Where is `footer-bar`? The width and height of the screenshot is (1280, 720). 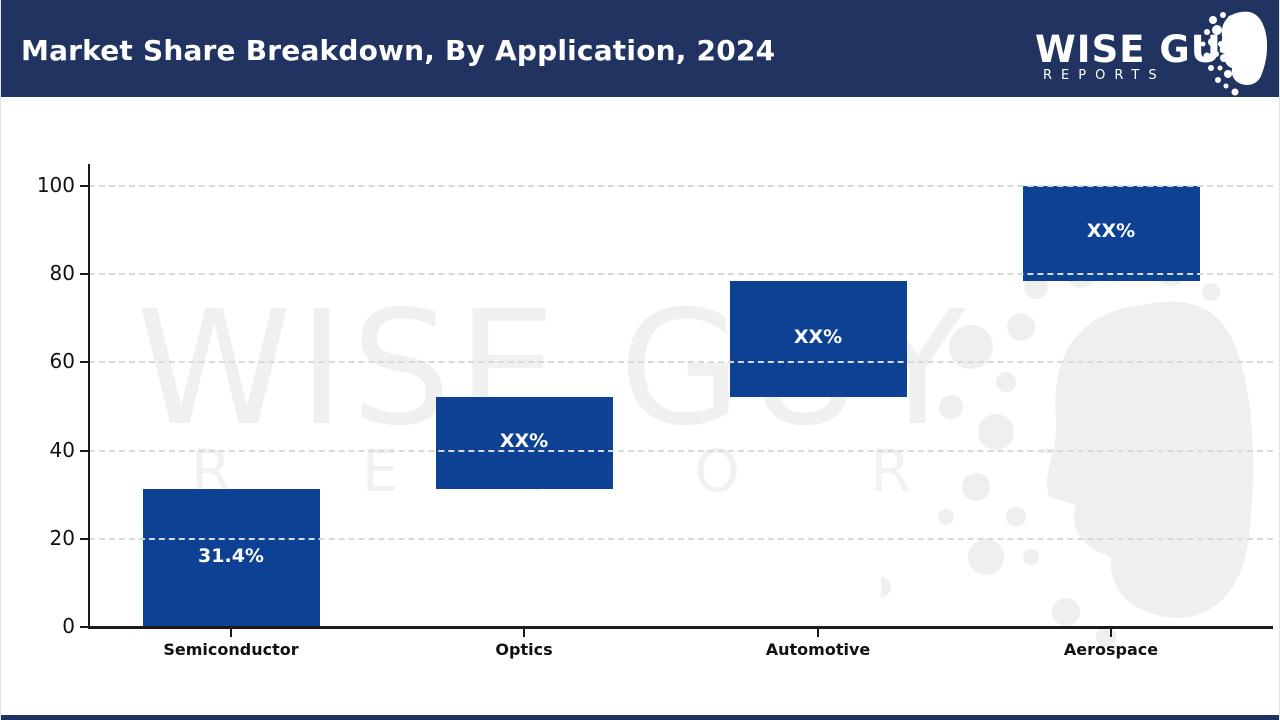 footer-bar is located at coordinates (640, 717).